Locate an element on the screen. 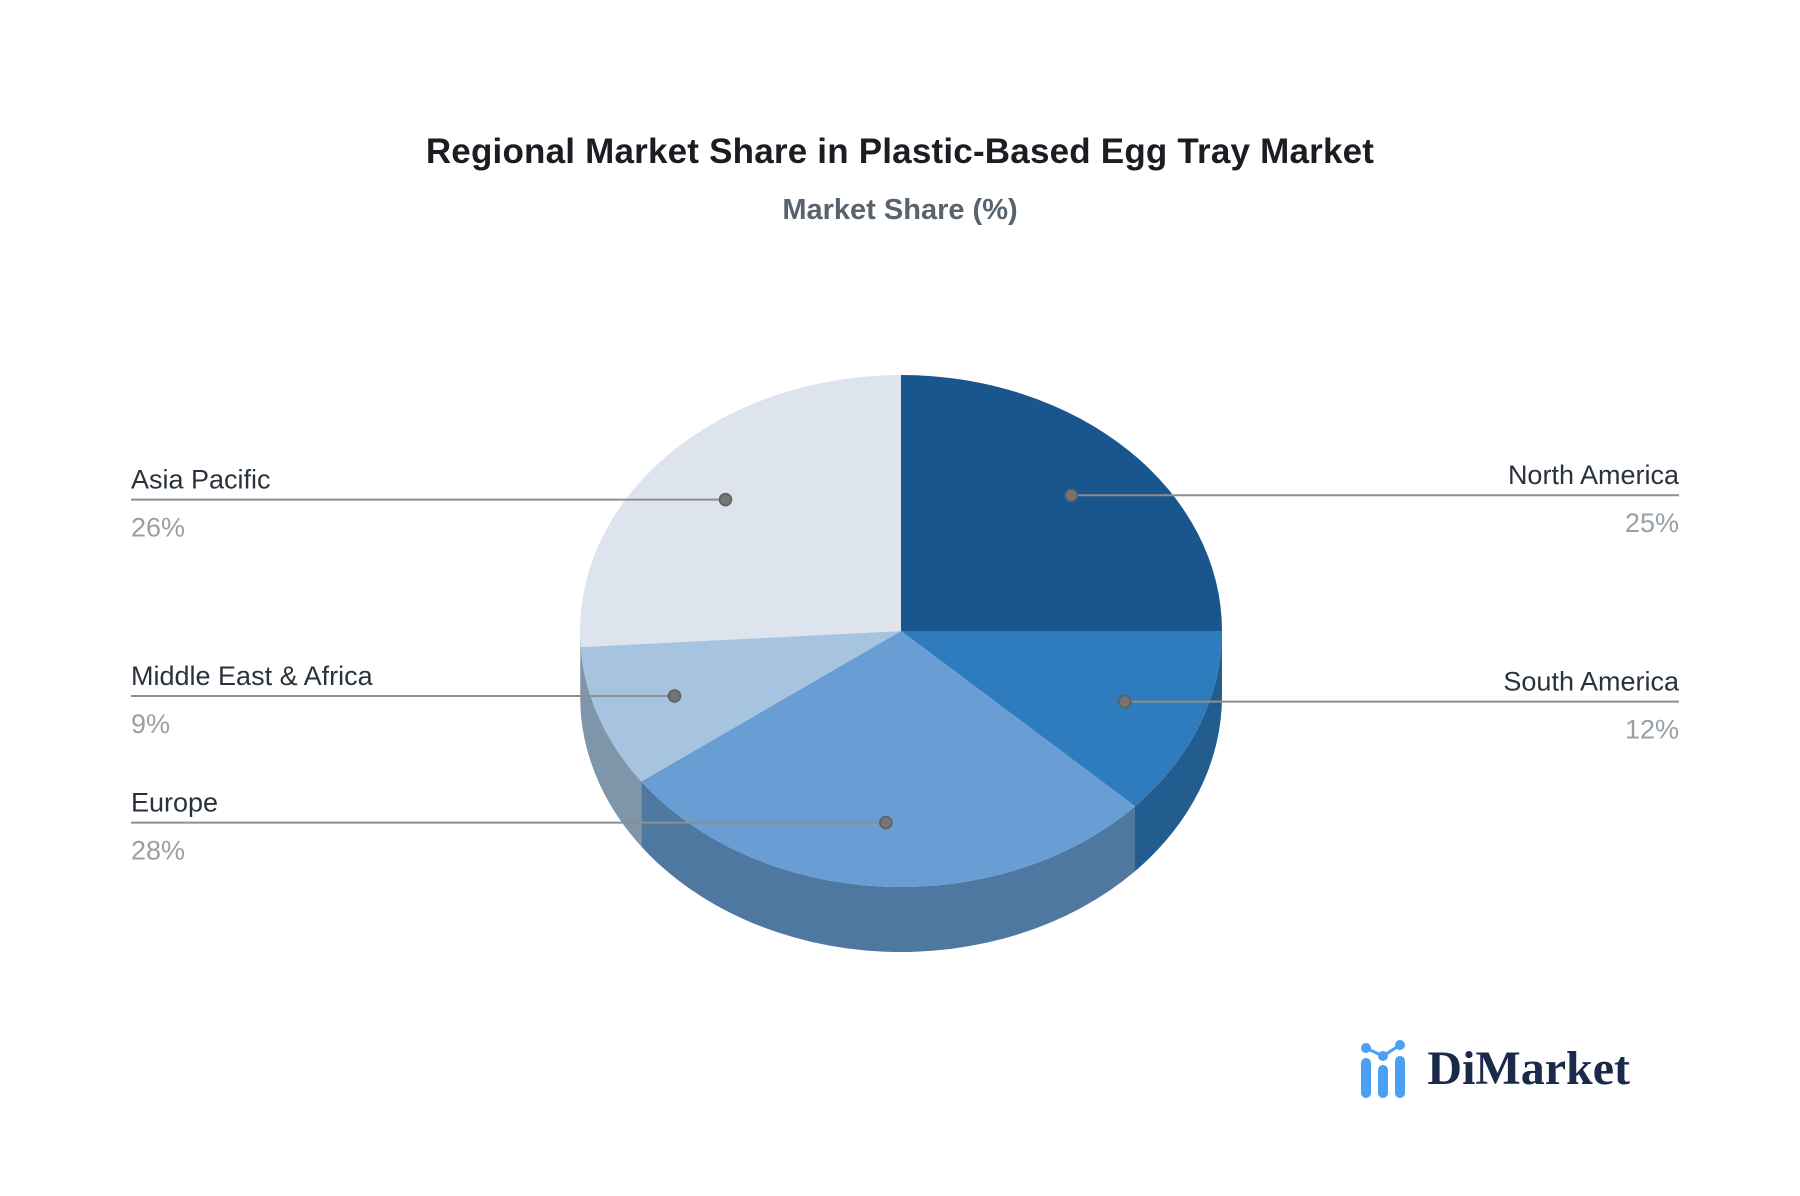  pie-slice-asia-pacific is located at coordinates (740, 511).